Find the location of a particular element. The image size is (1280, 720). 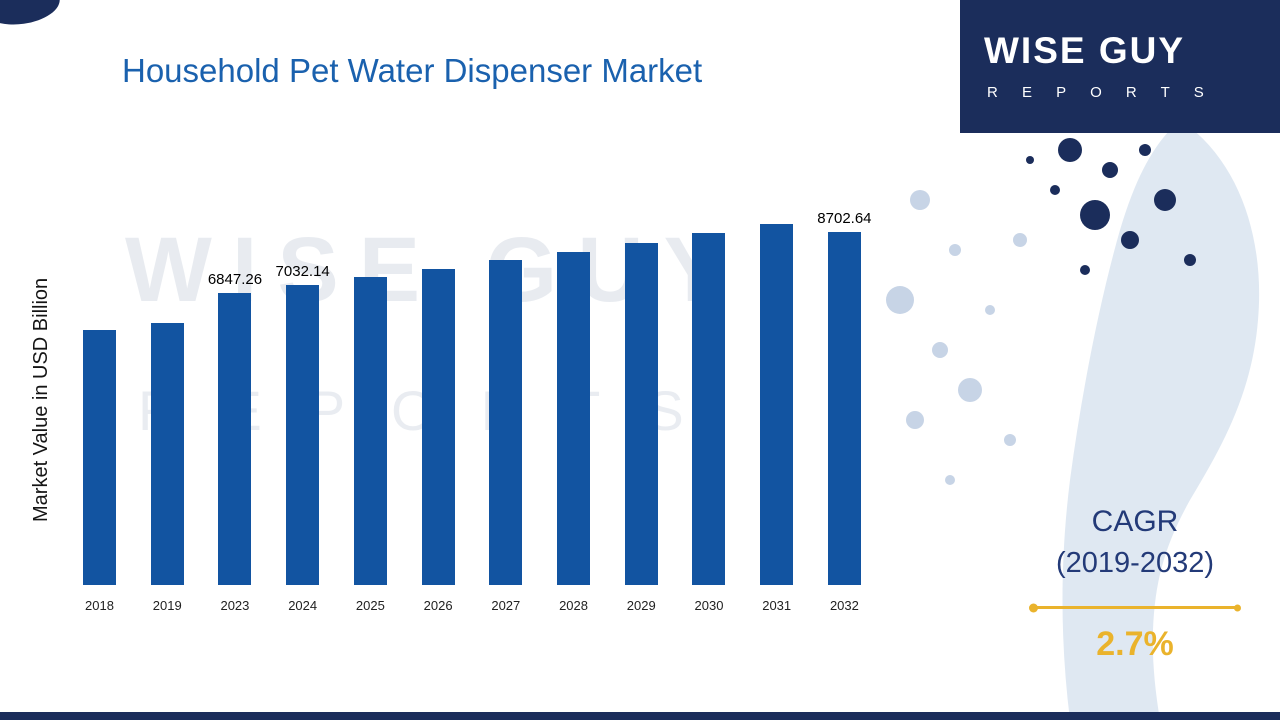

x-axis-tick-label: 2019 is located at coordinates (167, 605).